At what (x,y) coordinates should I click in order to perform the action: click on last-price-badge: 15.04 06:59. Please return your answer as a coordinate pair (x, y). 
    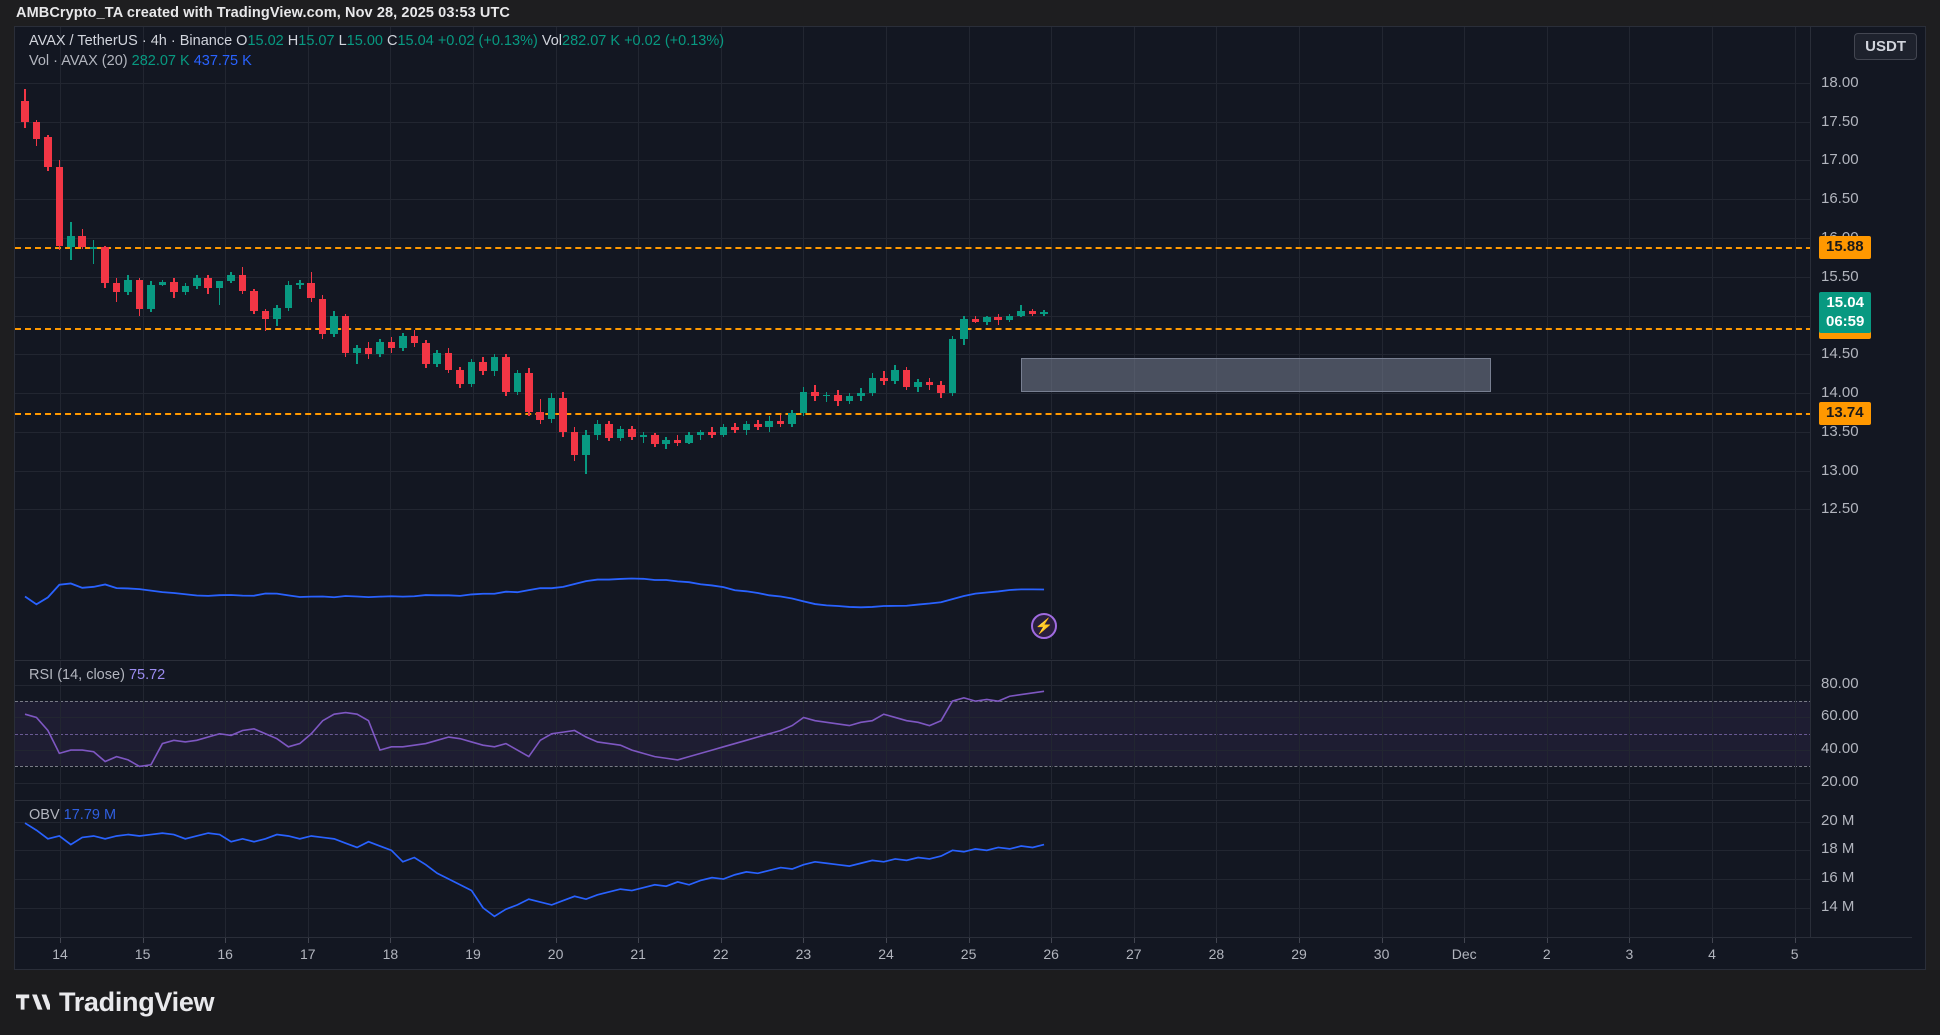
    Looking at the image, I should click on (1845, 313).